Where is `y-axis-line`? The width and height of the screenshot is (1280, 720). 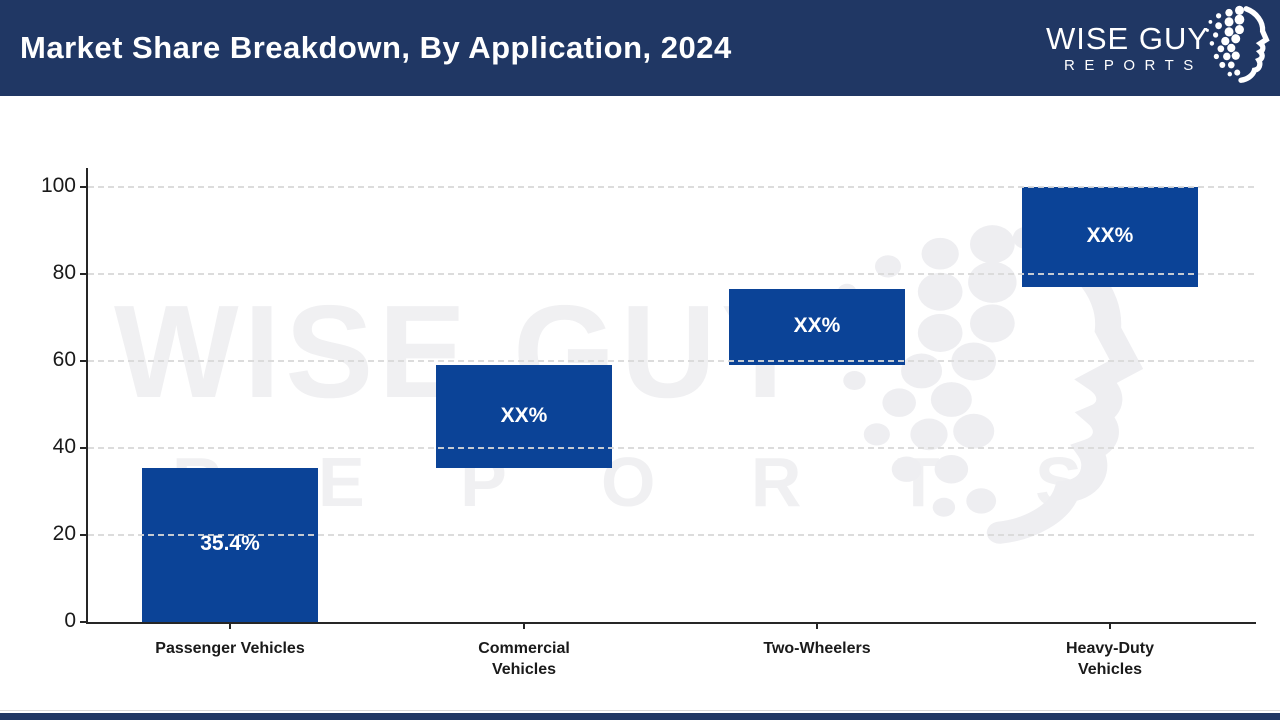 y-axis-line is located at coordinates (87, 396).